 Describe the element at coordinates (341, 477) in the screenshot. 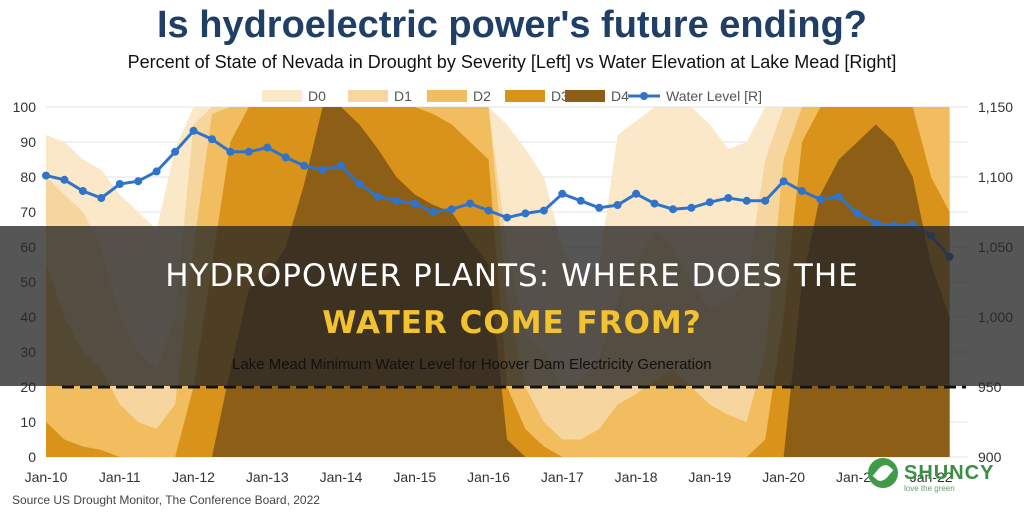

I see `x-tick-label: Jan-14` at that location.